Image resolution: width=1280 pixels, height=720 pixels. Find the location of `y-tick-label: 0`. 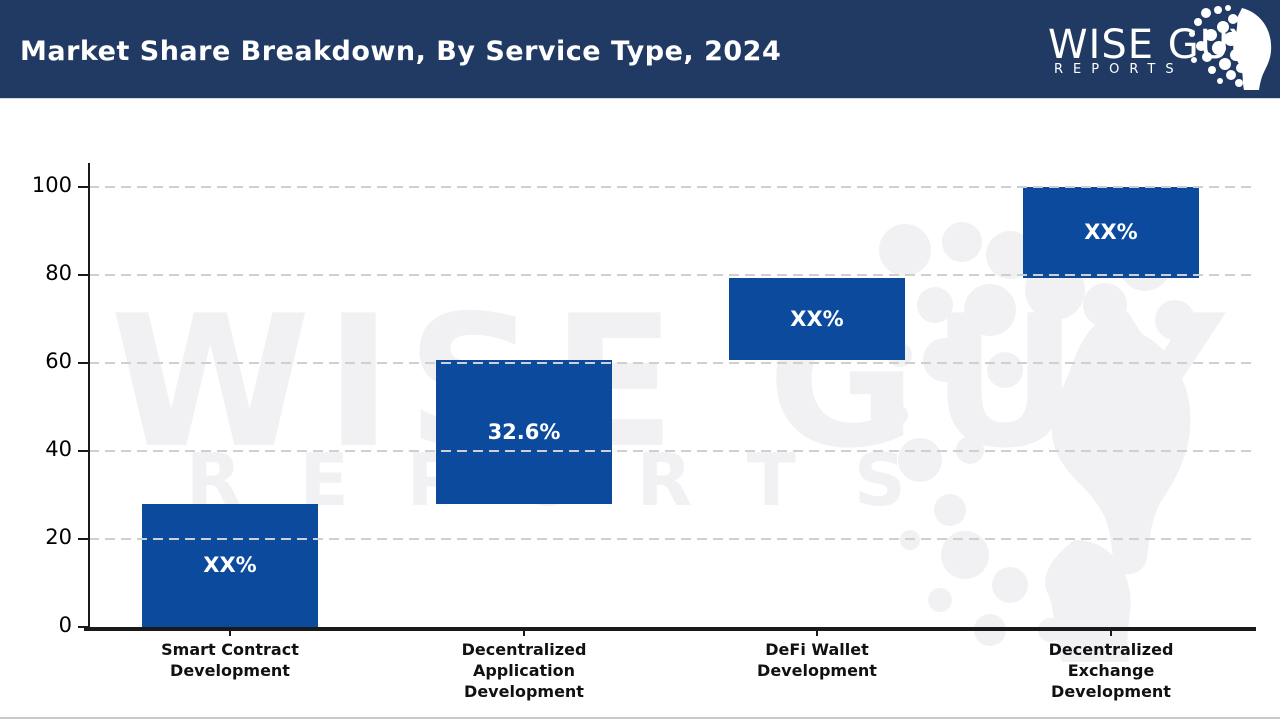

y-tick-label: 0 is located at coordinates (65, 625).